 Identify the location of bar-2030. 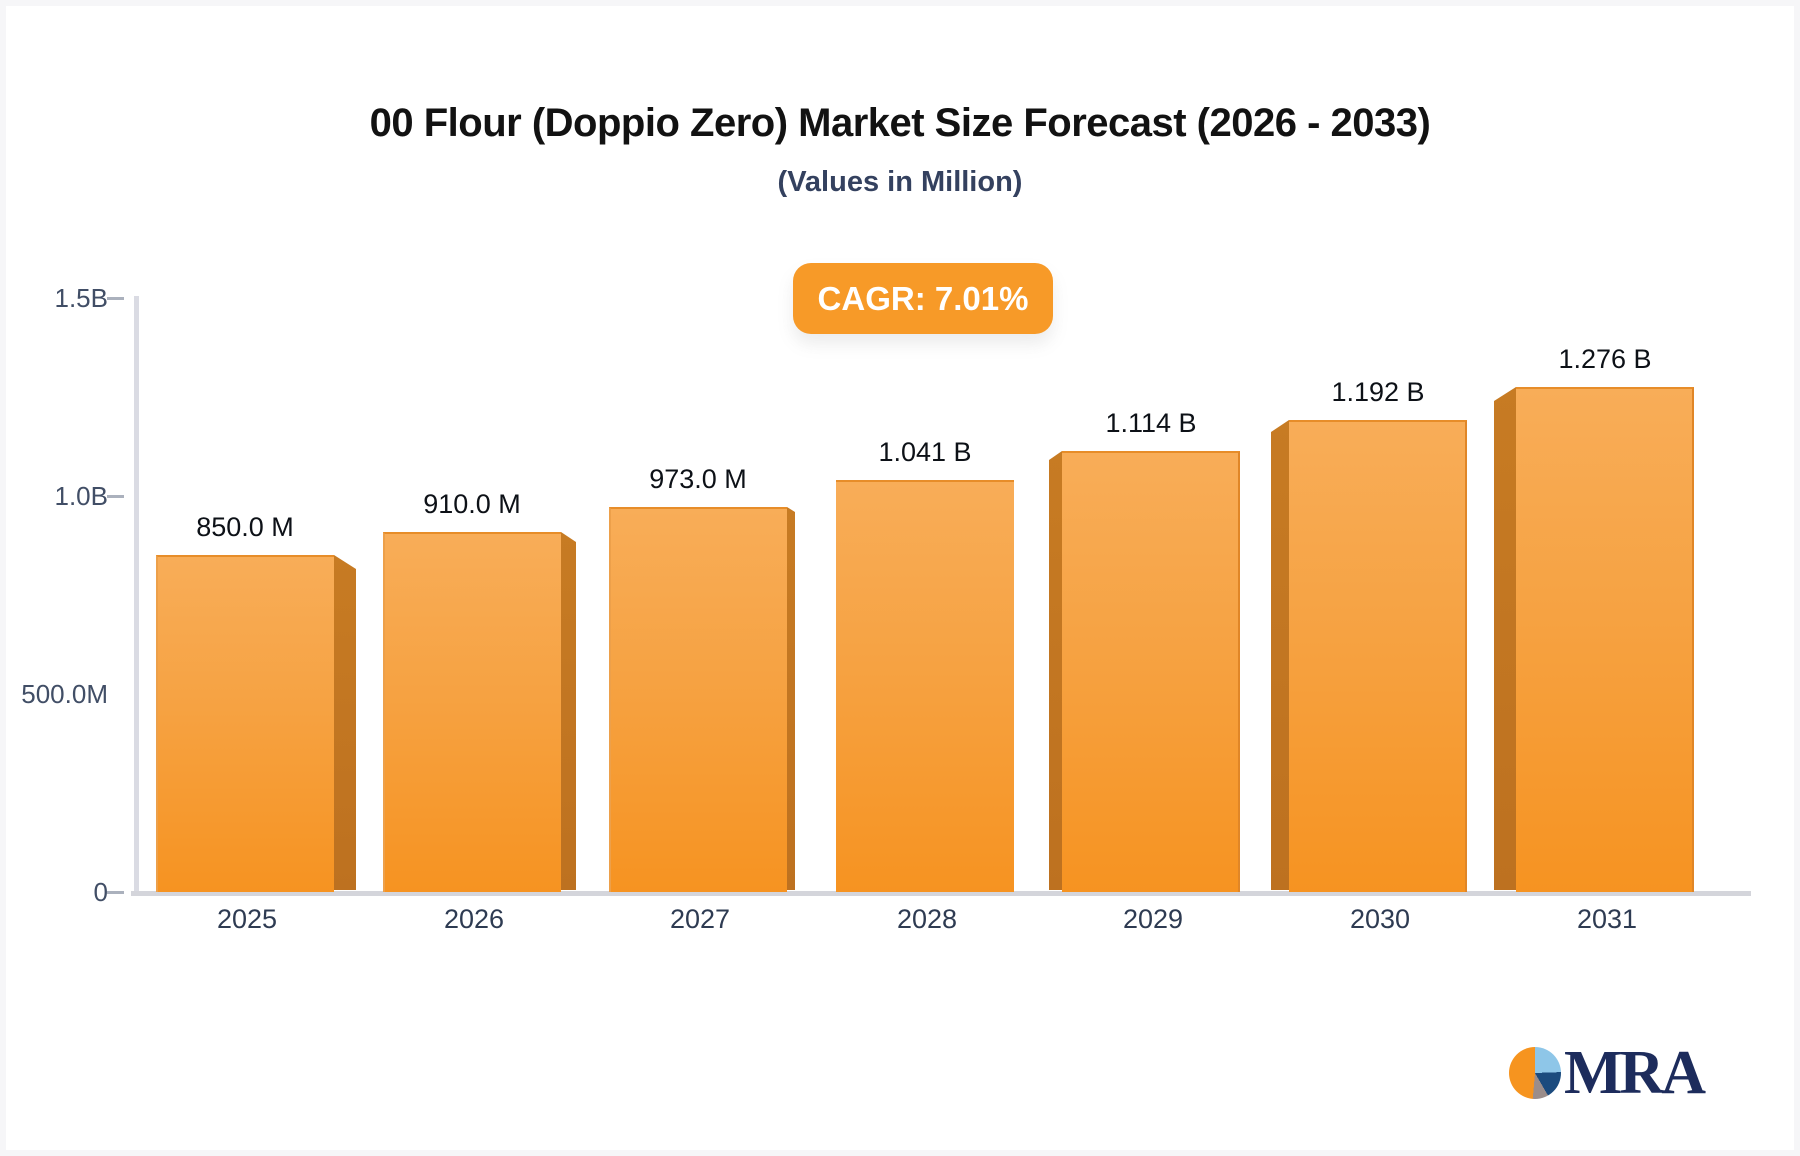
(1378, 656).